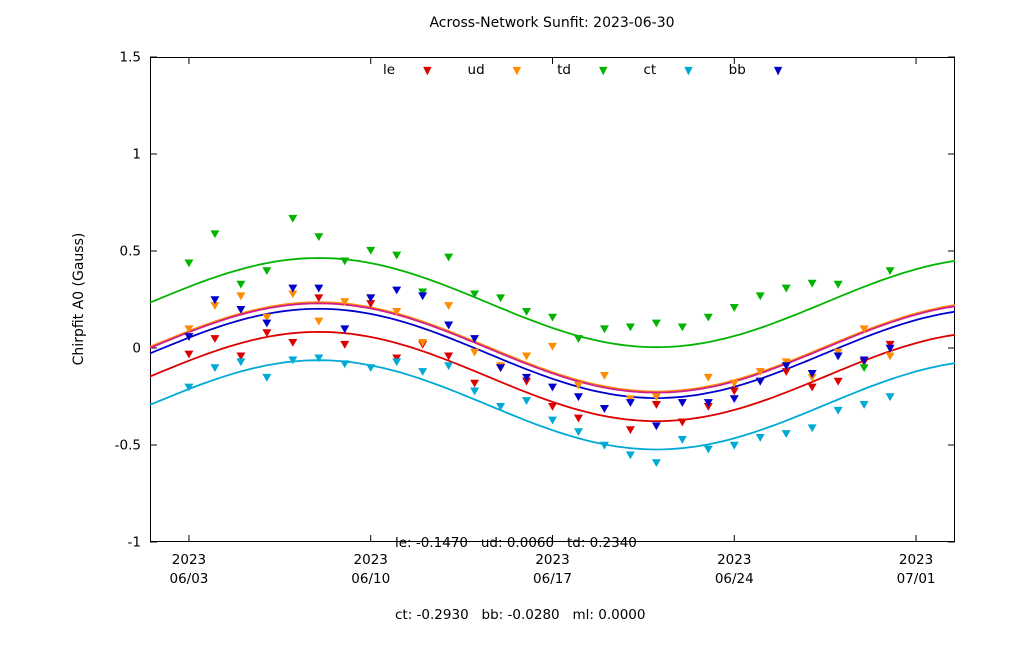  I want to click on x-tick-date: 07/01, so click(916, 579).